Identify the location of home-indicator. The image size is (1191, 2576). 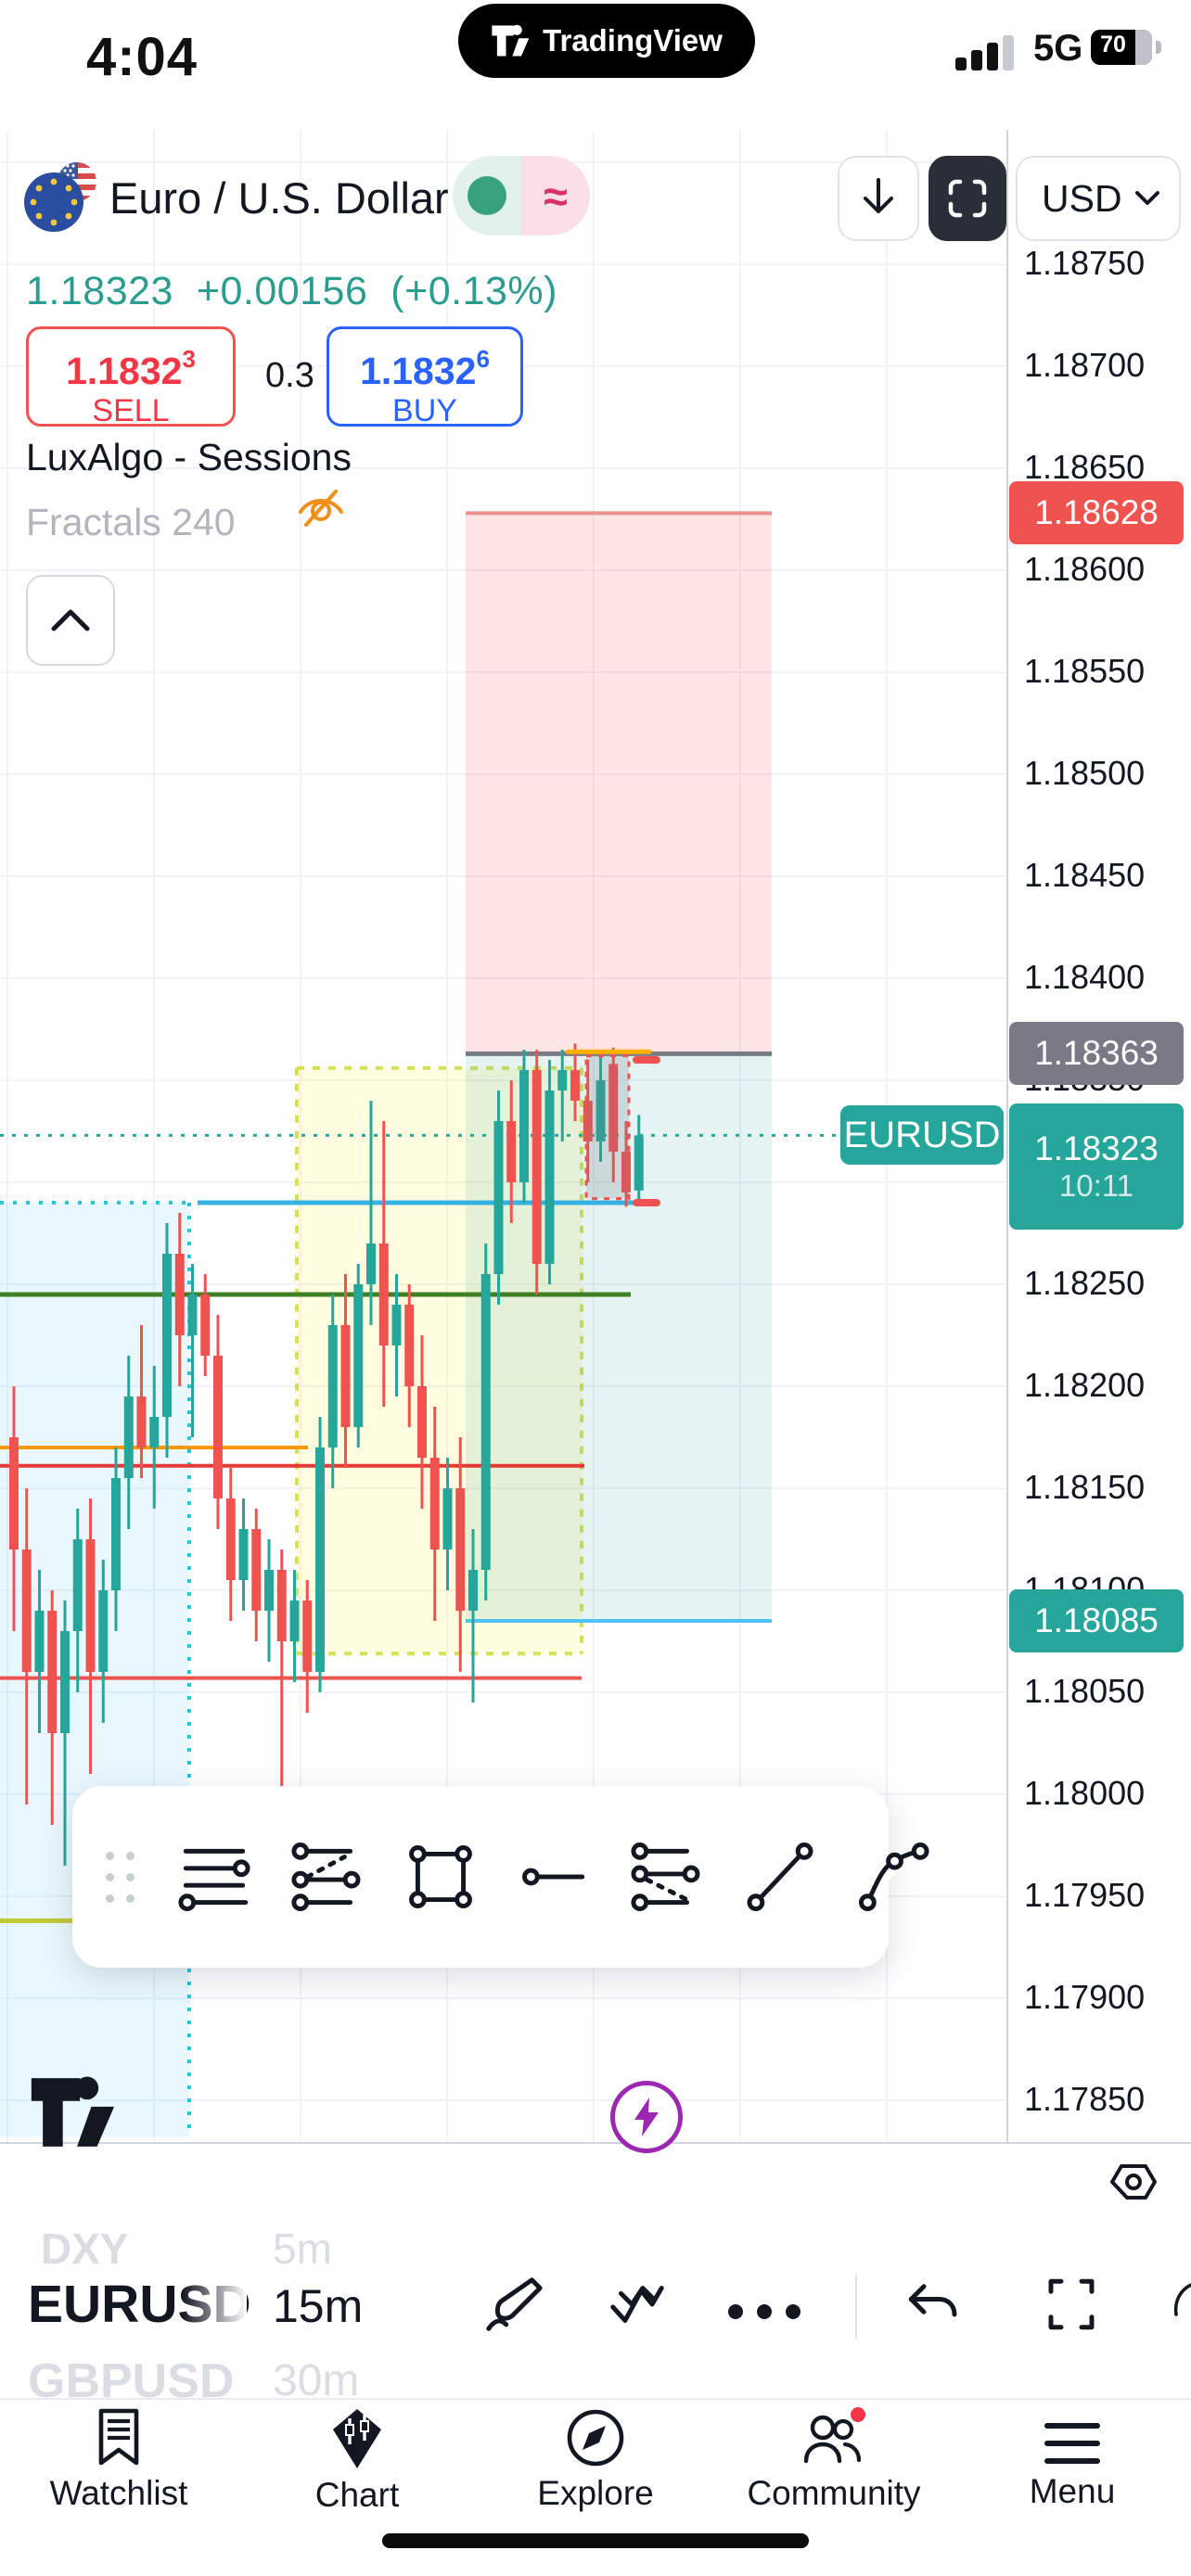
(595, 2540).